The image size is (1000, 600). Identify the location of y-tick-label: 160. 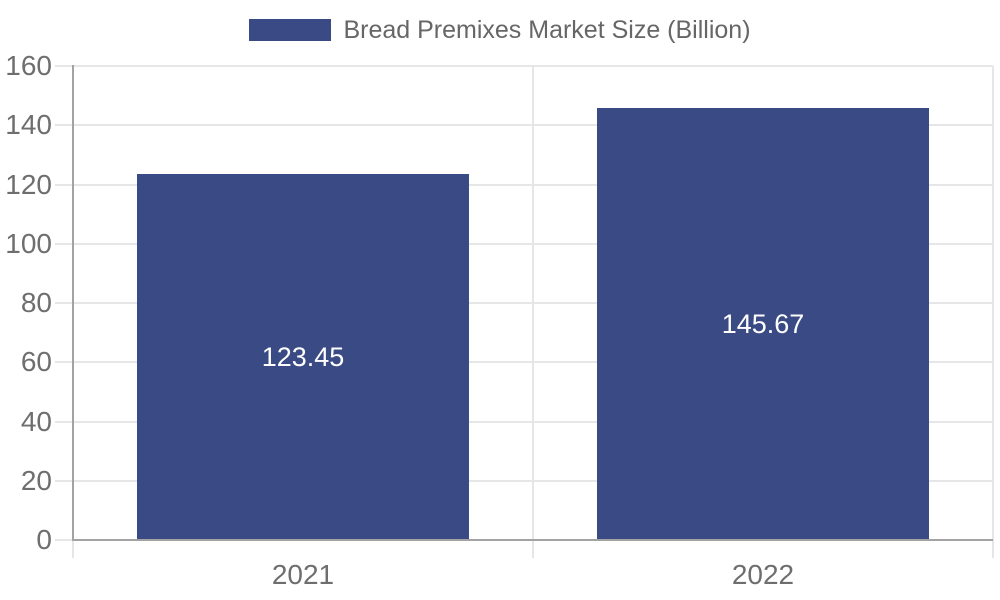
(28, 65).